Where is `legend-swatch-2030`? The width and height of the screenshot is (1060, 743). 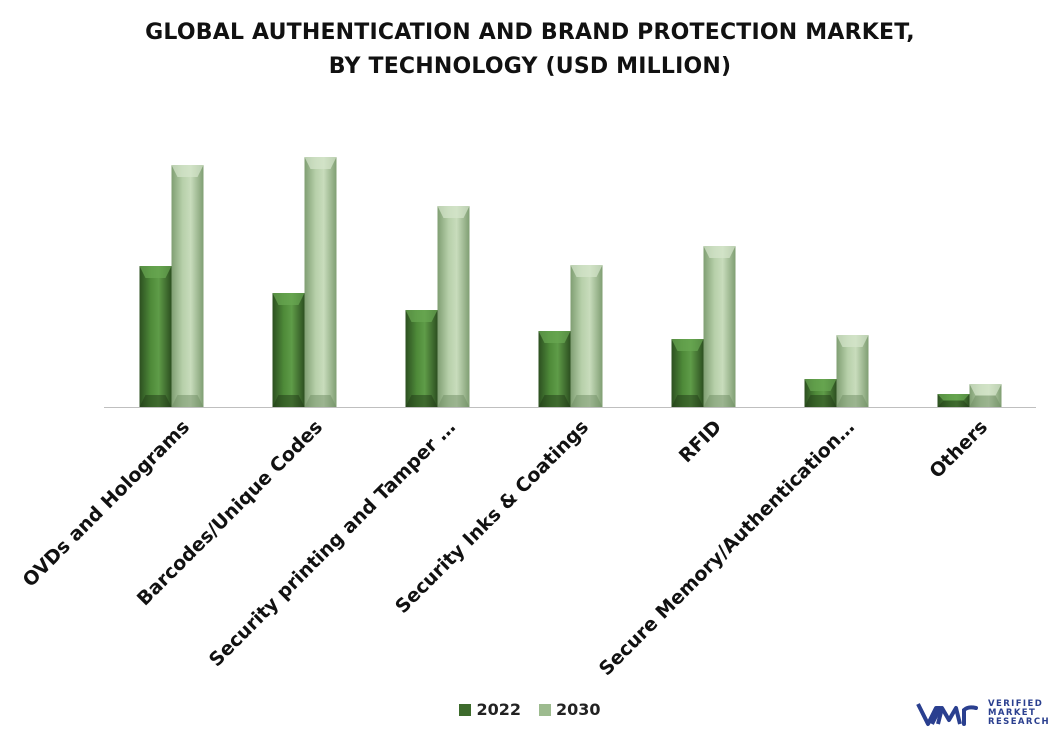
legend-swatch-2030 is located at coordinates (545, 709).